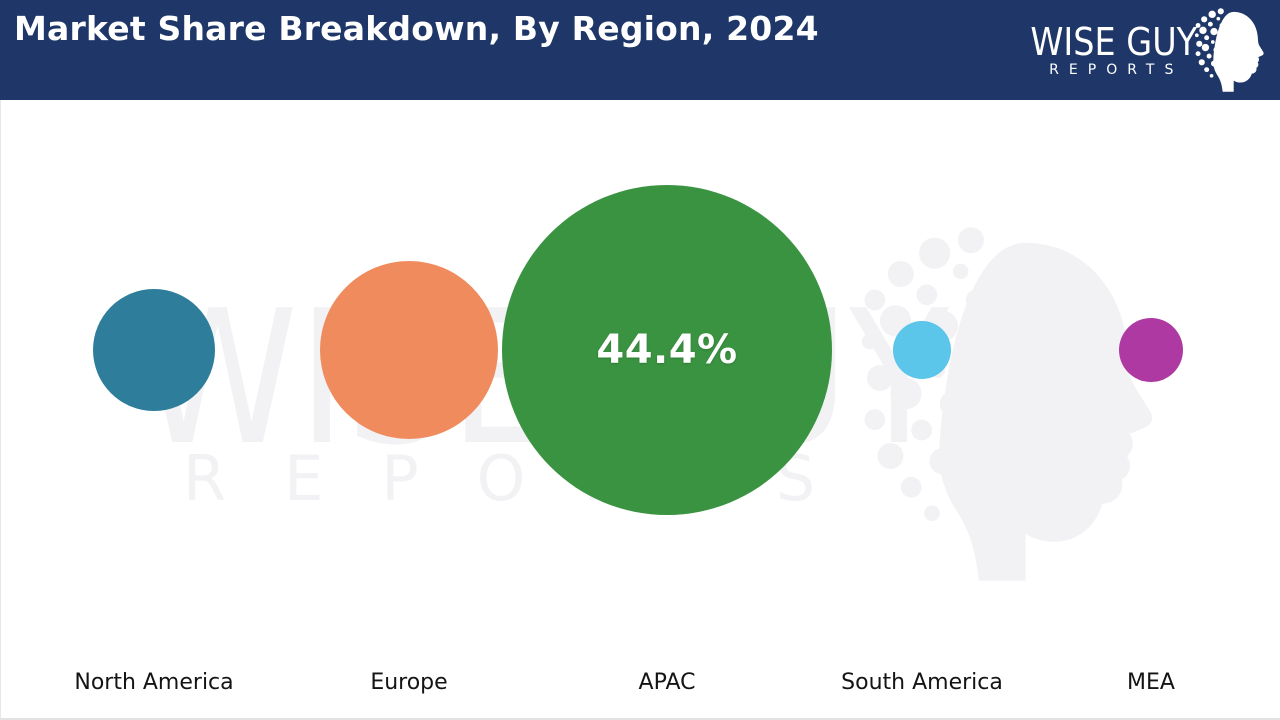 The height and width of the screenshot is (720, 1280). I want to click on page-title: Market Share Breakdown, By Region, 2024, so click(416, 28).